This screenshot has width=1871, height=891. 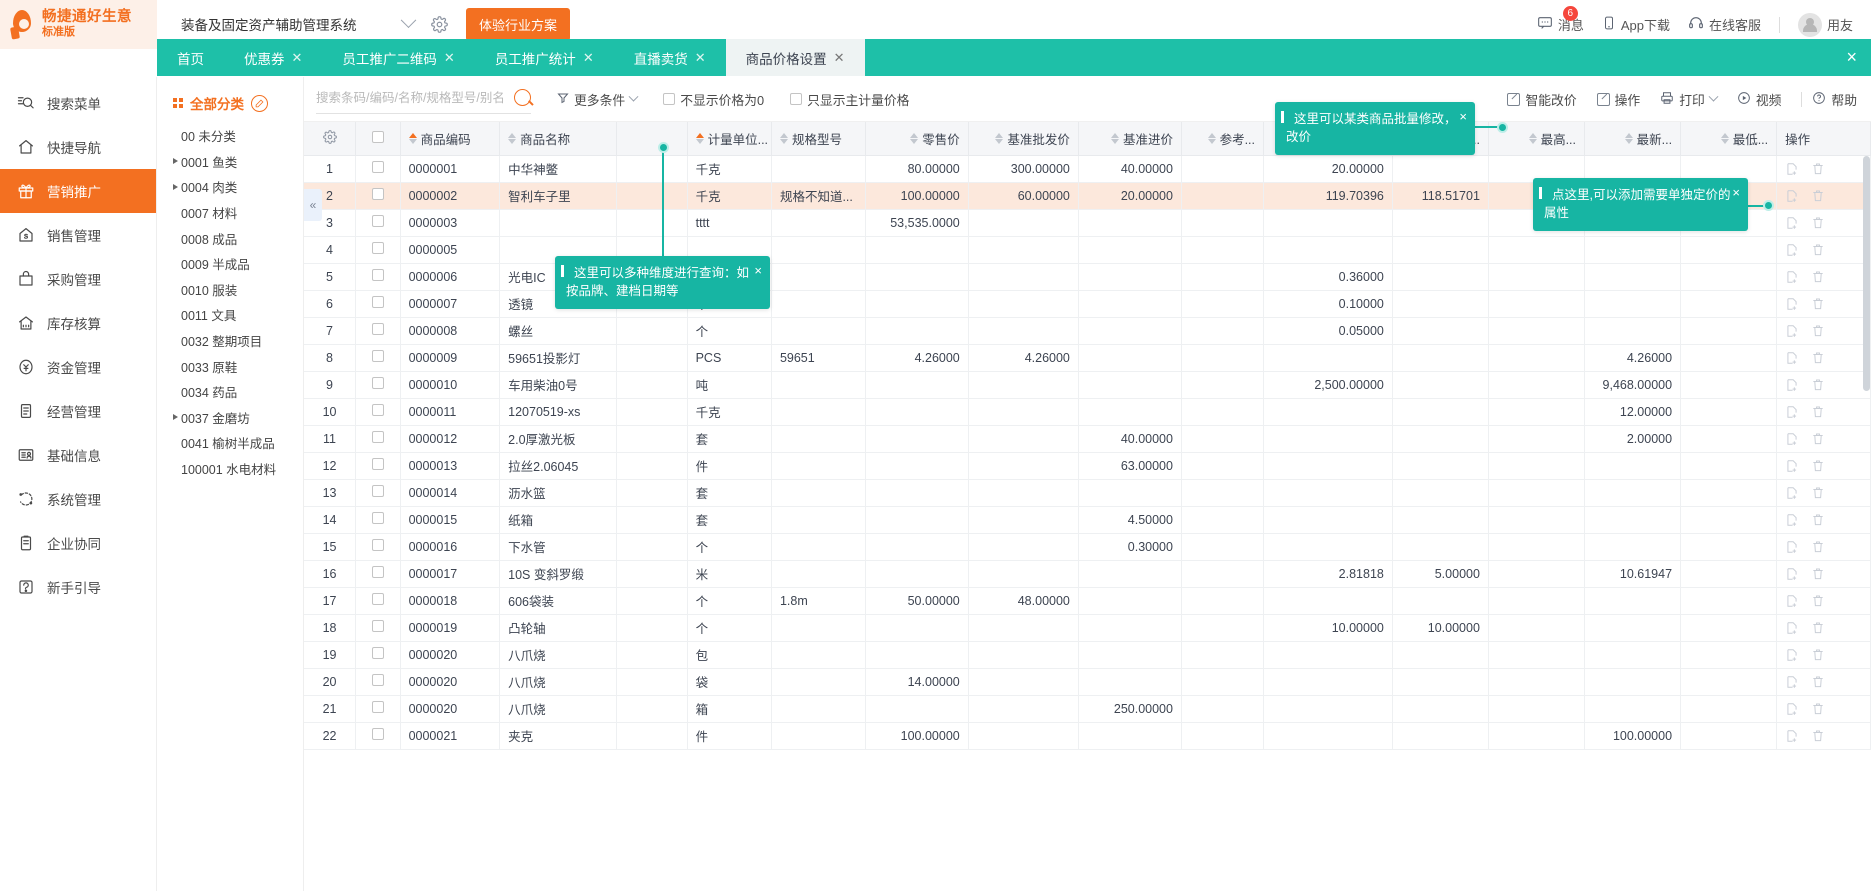 What do you see at coordinates (1087, 250) in the screenshot?
I see `table-row: 4 0000005` at bounding box center [1087, 250].